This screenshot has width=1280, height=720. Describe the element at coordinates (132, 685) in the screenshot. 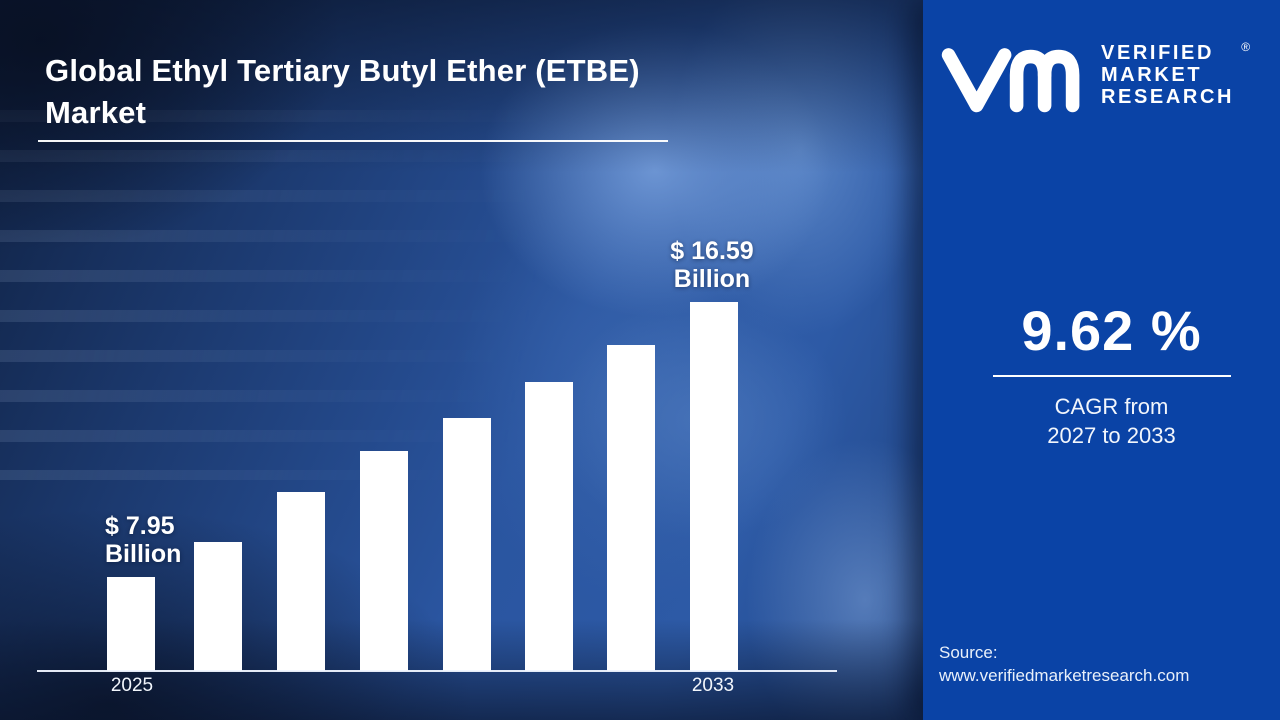

I see `x-tick-2025: 2025` at that location.